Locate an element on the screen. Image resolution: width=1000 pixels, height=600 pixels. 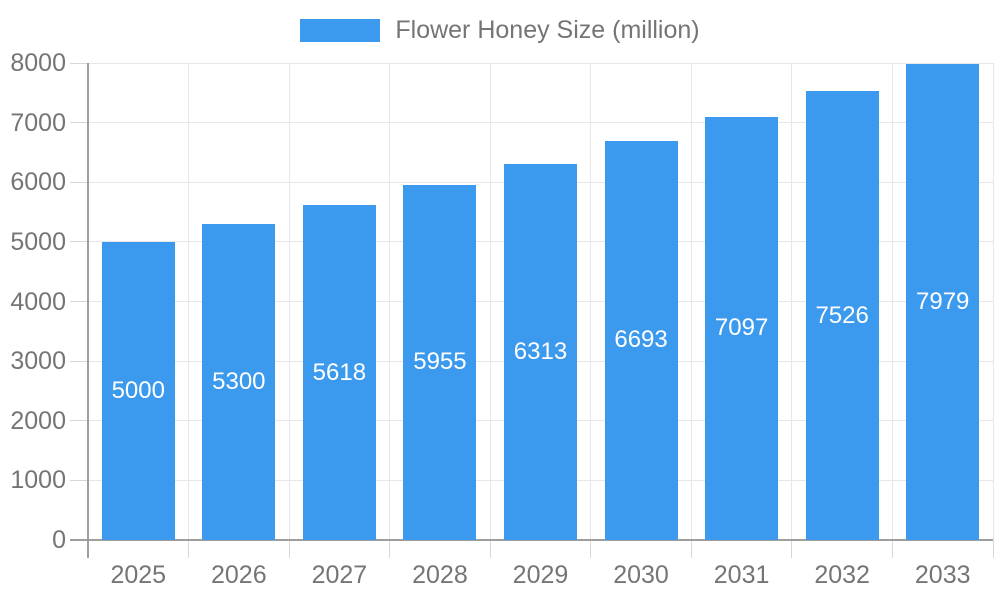
bar-2030: 6693 is located at coordinates (641, 340).